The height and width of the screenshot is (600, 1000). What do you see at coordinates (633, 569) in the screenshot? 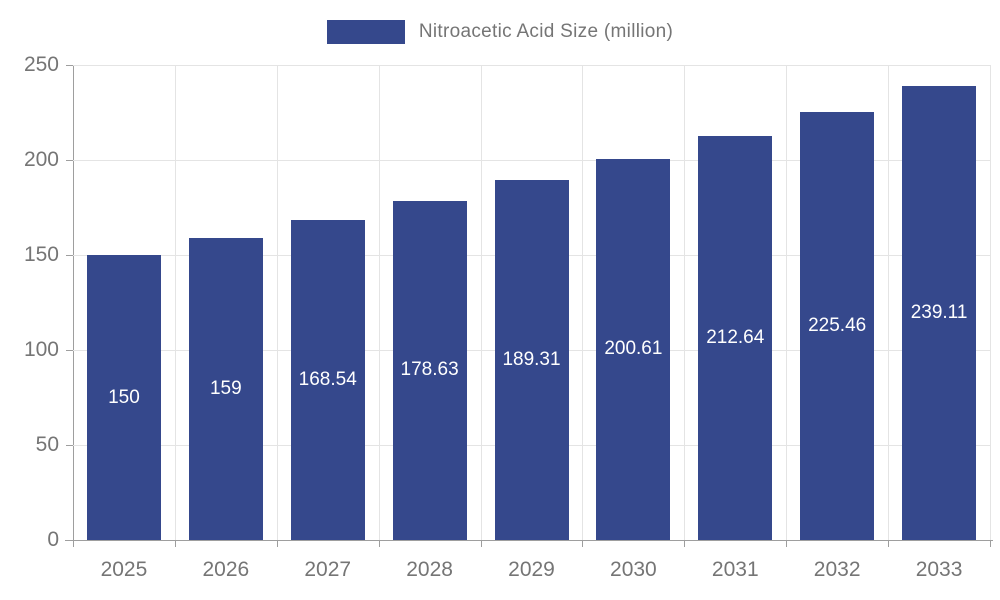
I see `x-axis-tick-label: 2030` at bounding box center [633, 569].